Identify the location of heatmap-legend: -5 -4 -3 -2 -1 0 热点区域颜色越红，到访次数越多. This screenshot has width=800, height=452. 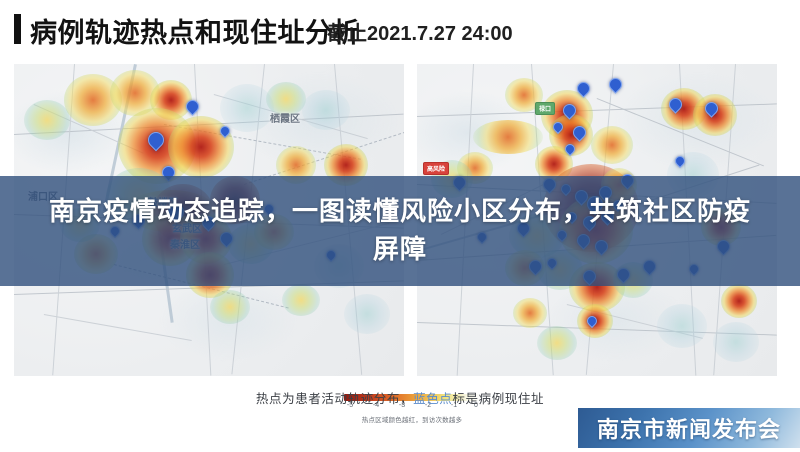
(412, 409).